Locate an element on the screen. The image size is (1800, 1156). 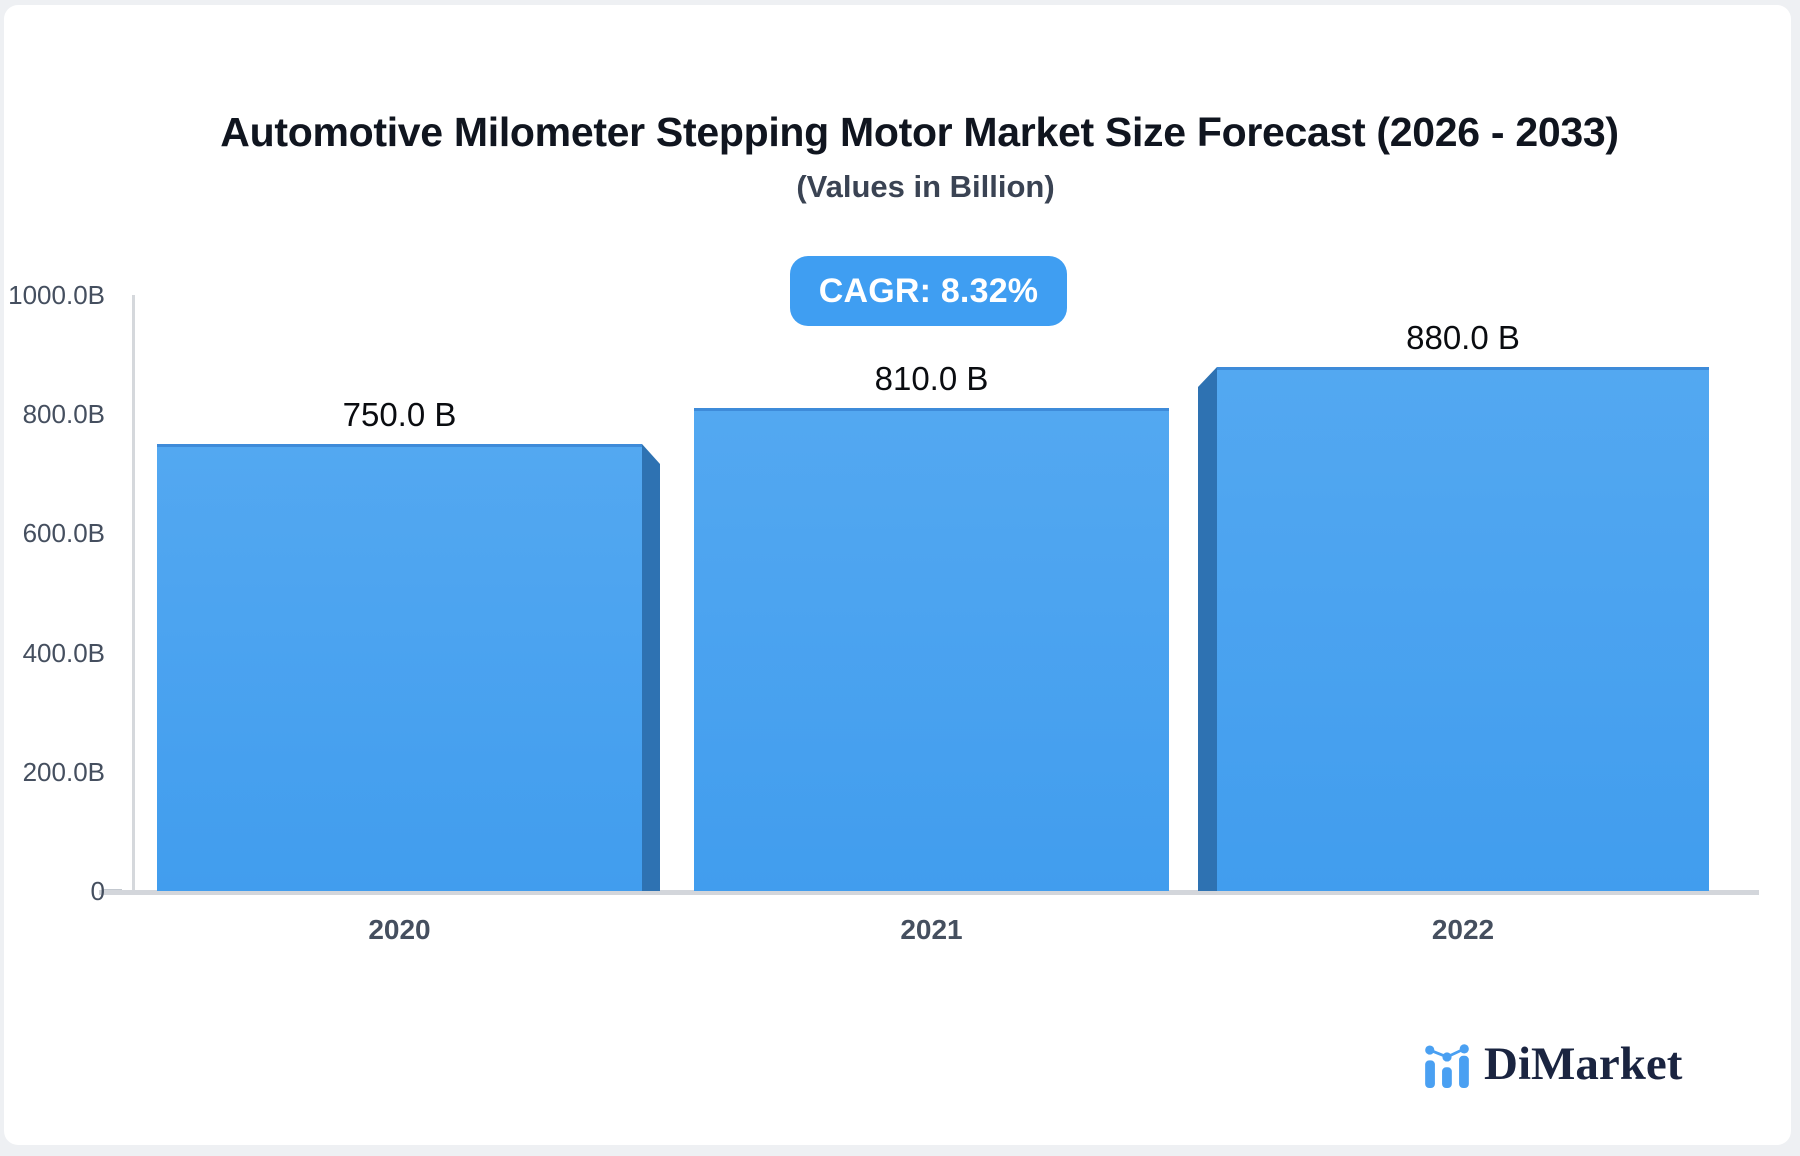
bar-2022 is located at coordinates (1463, 629).